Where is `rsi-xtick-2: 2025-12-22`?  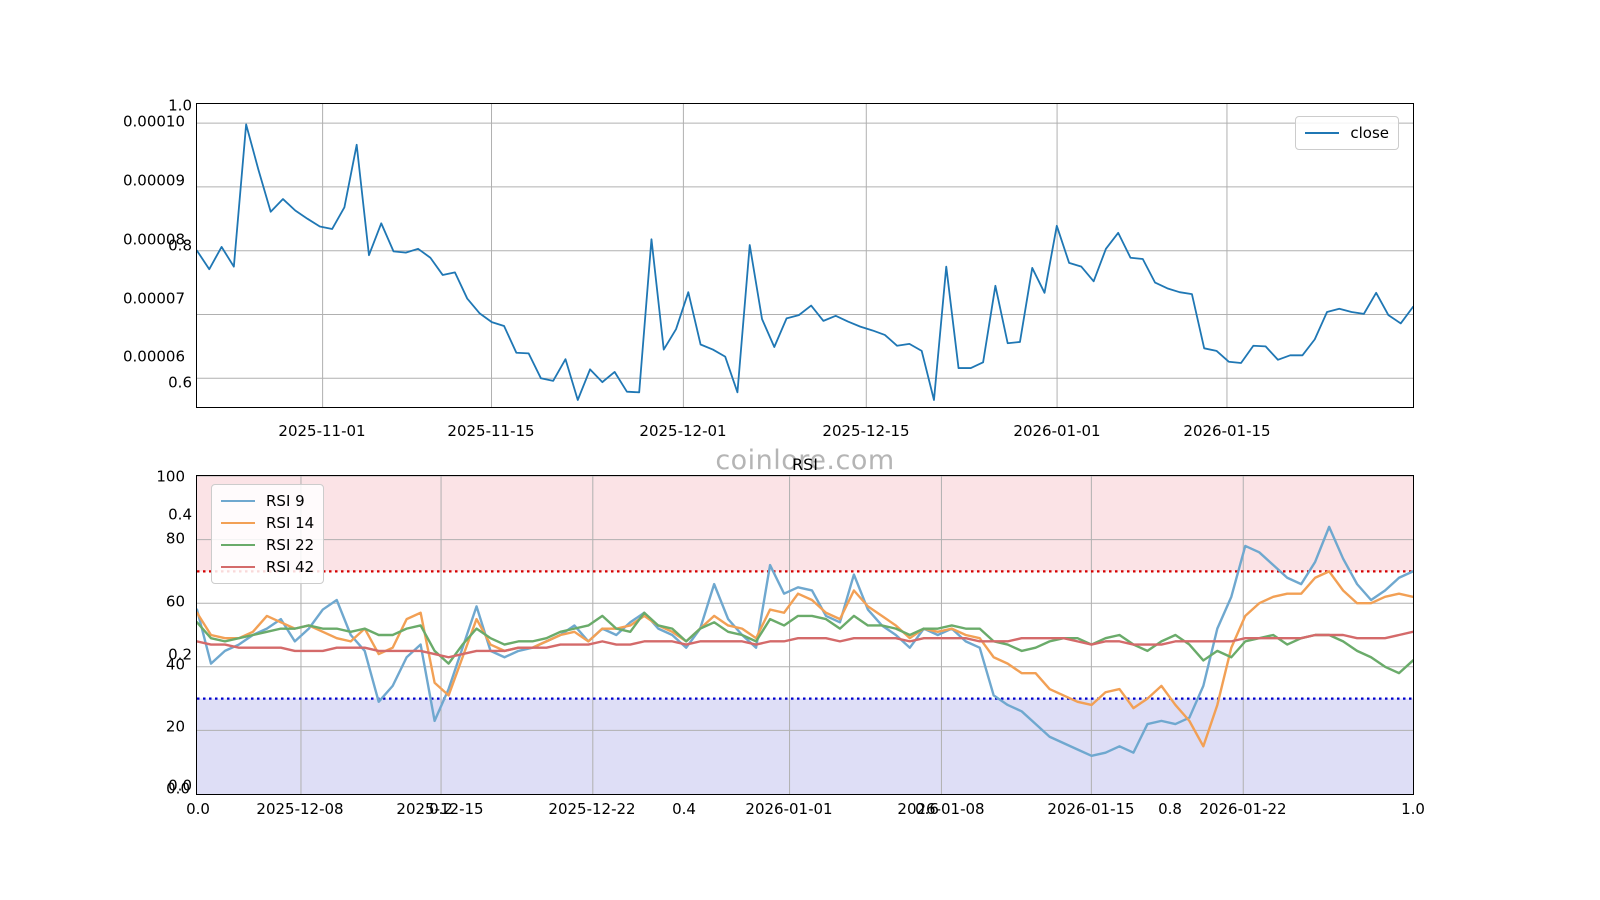
rsi-xtick-2: 2025-12-22 is located at coordinates (592, 809).